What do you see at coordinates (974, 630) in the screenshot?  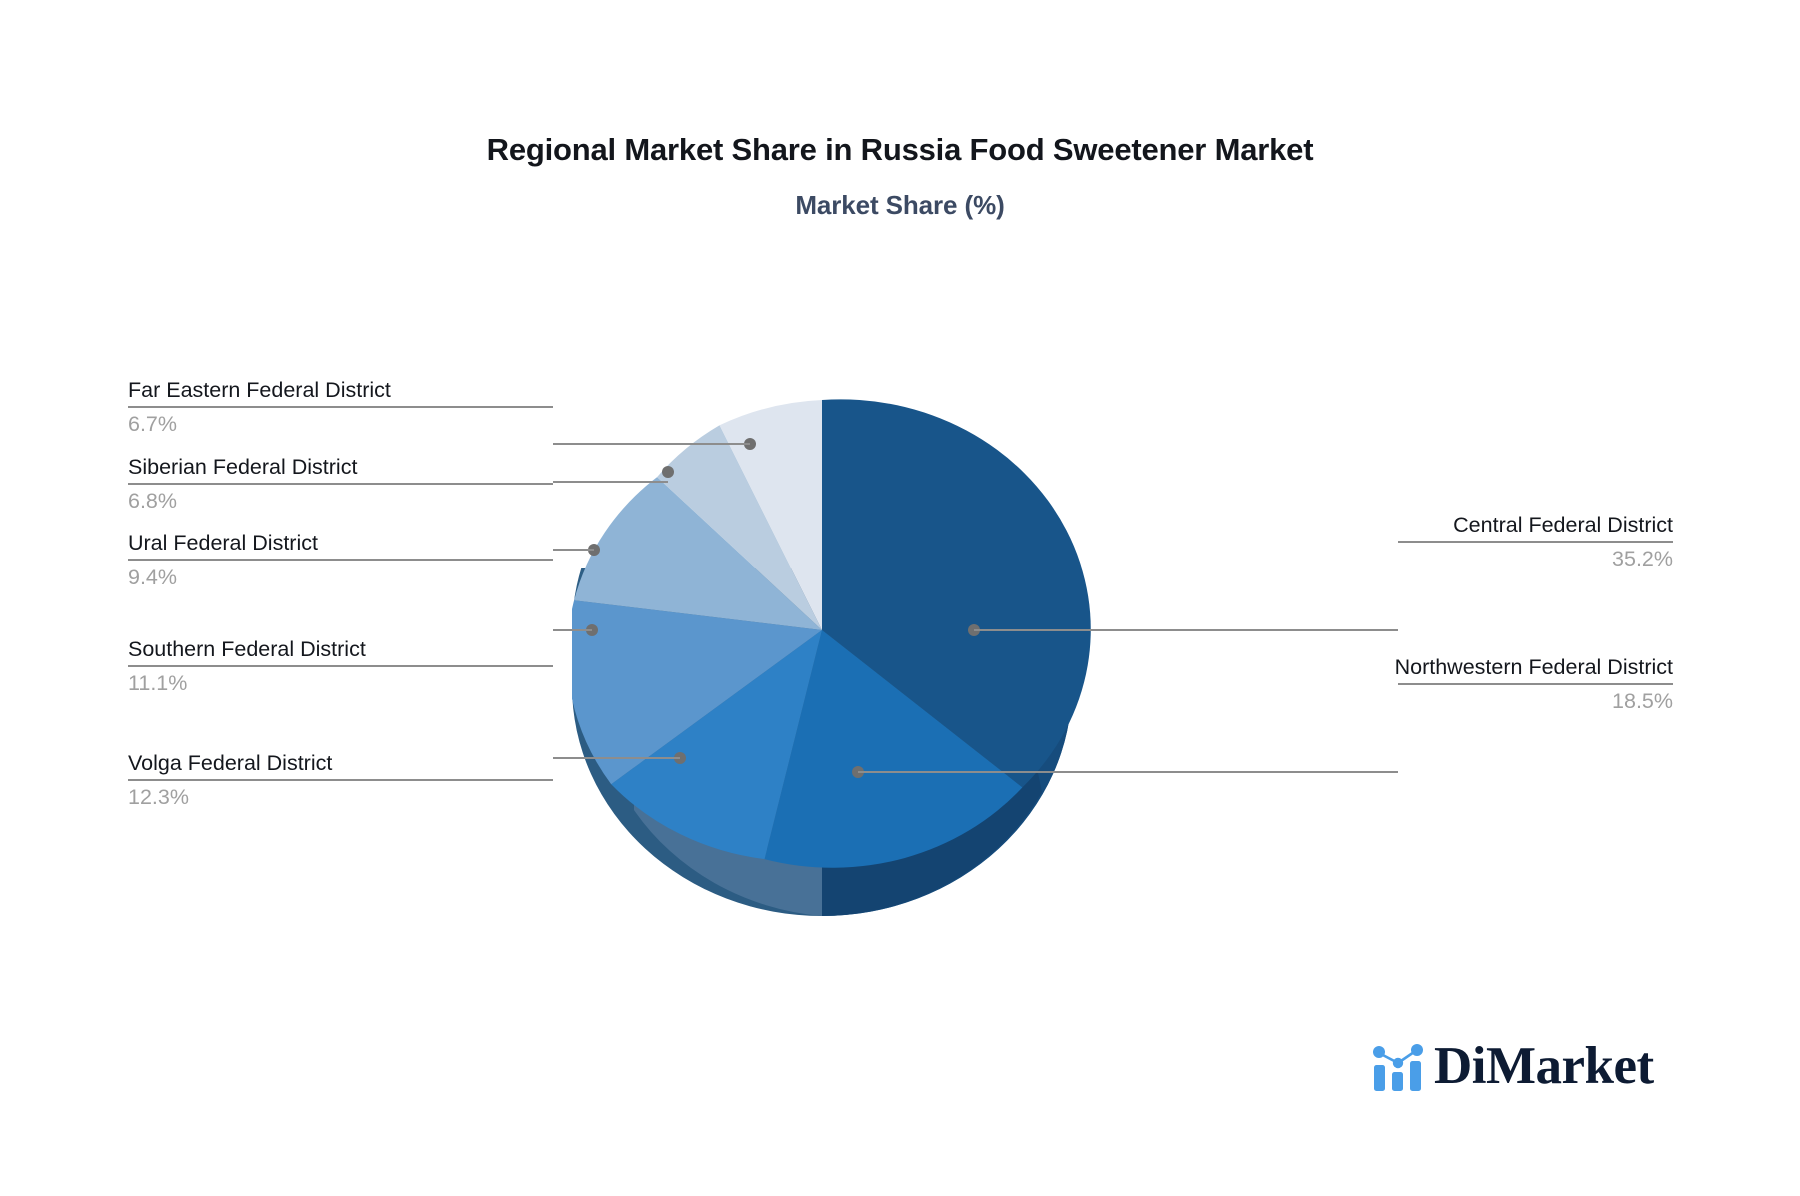 I see `leader-dot-central` at bounding box center [974, 630].